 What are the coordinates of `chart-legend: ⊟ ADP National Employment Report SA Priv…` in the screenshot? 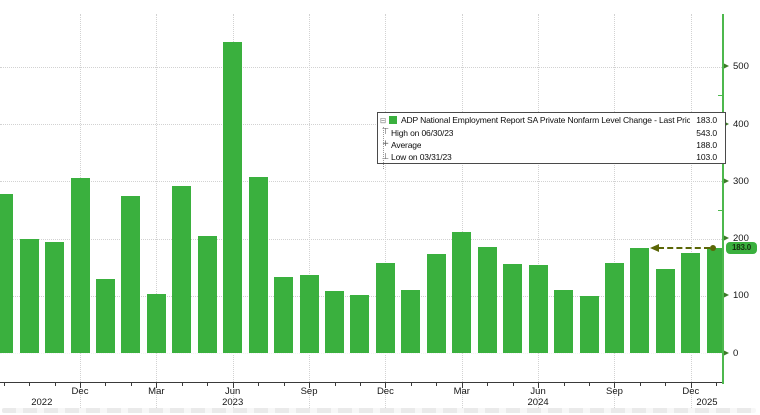 It's located at (551, 140).